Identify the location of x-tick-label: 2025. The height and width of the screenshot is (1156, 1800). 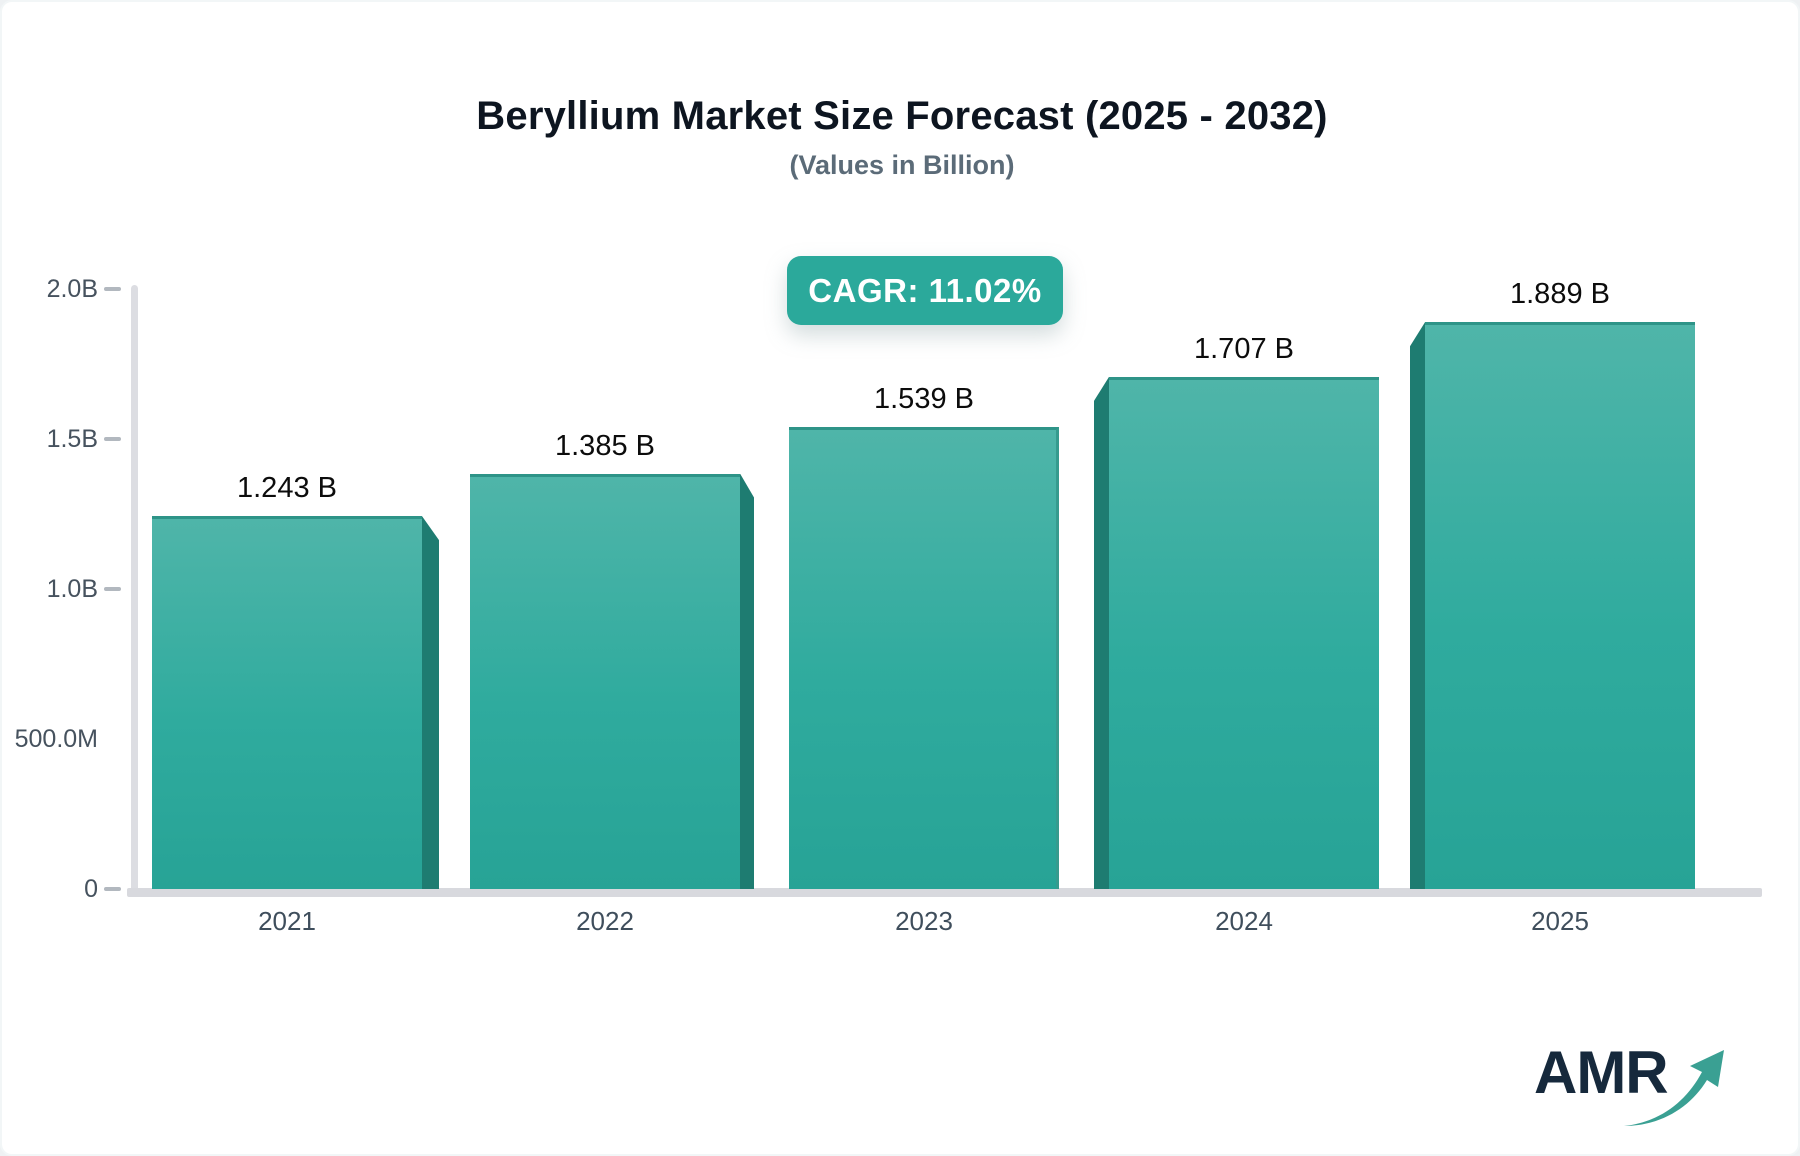
(1560, 921).